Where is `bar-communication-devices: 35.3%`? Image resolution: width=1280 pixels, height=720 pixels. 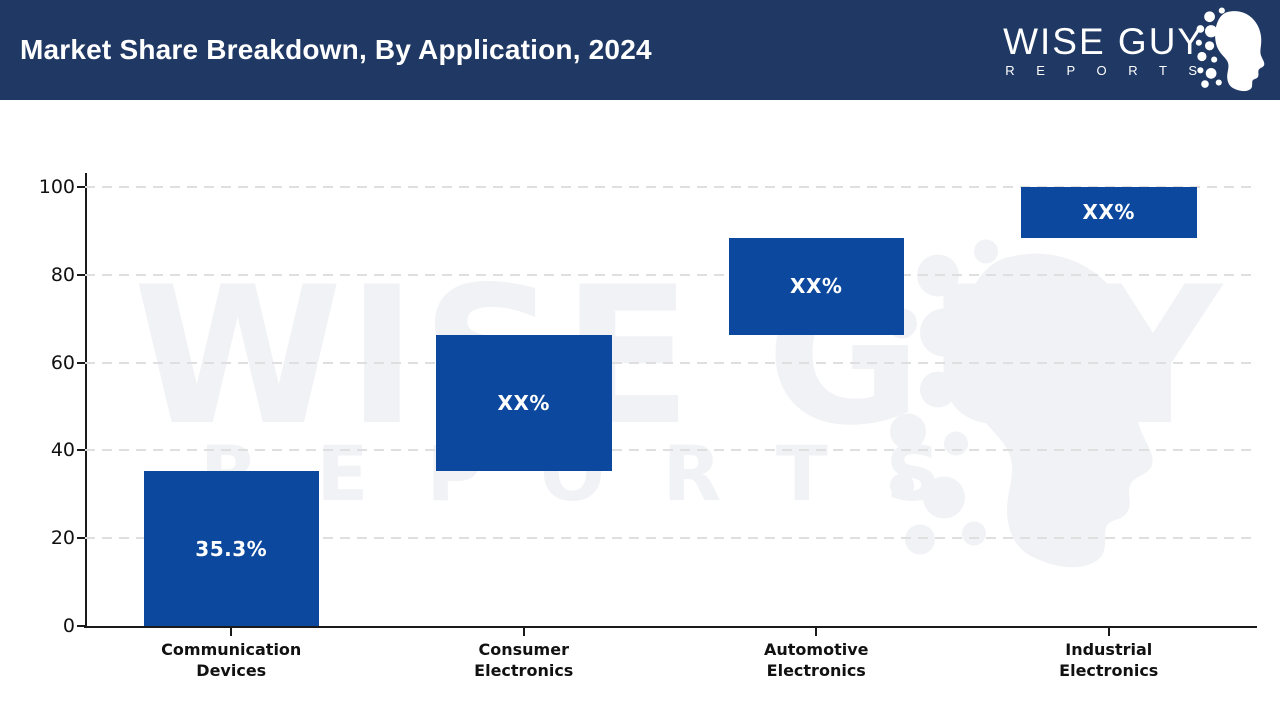
bar-communication-devices: 35.3% is located at coordinates (231, 548).